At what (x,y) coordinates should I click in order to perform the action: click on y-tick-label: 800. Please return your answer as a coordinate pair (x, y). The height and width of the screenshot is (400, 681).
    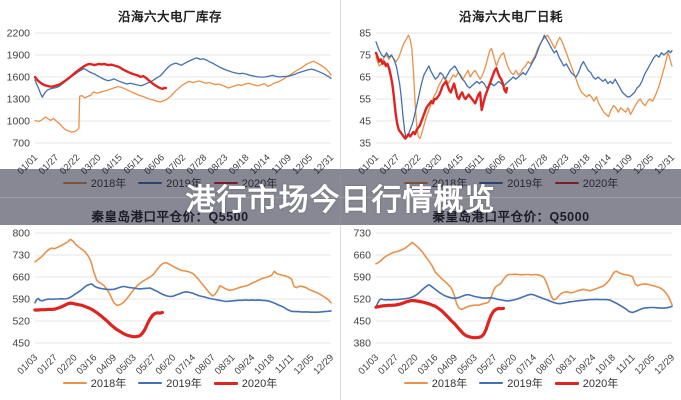
    Looking at the image, I should click on (21, 234).